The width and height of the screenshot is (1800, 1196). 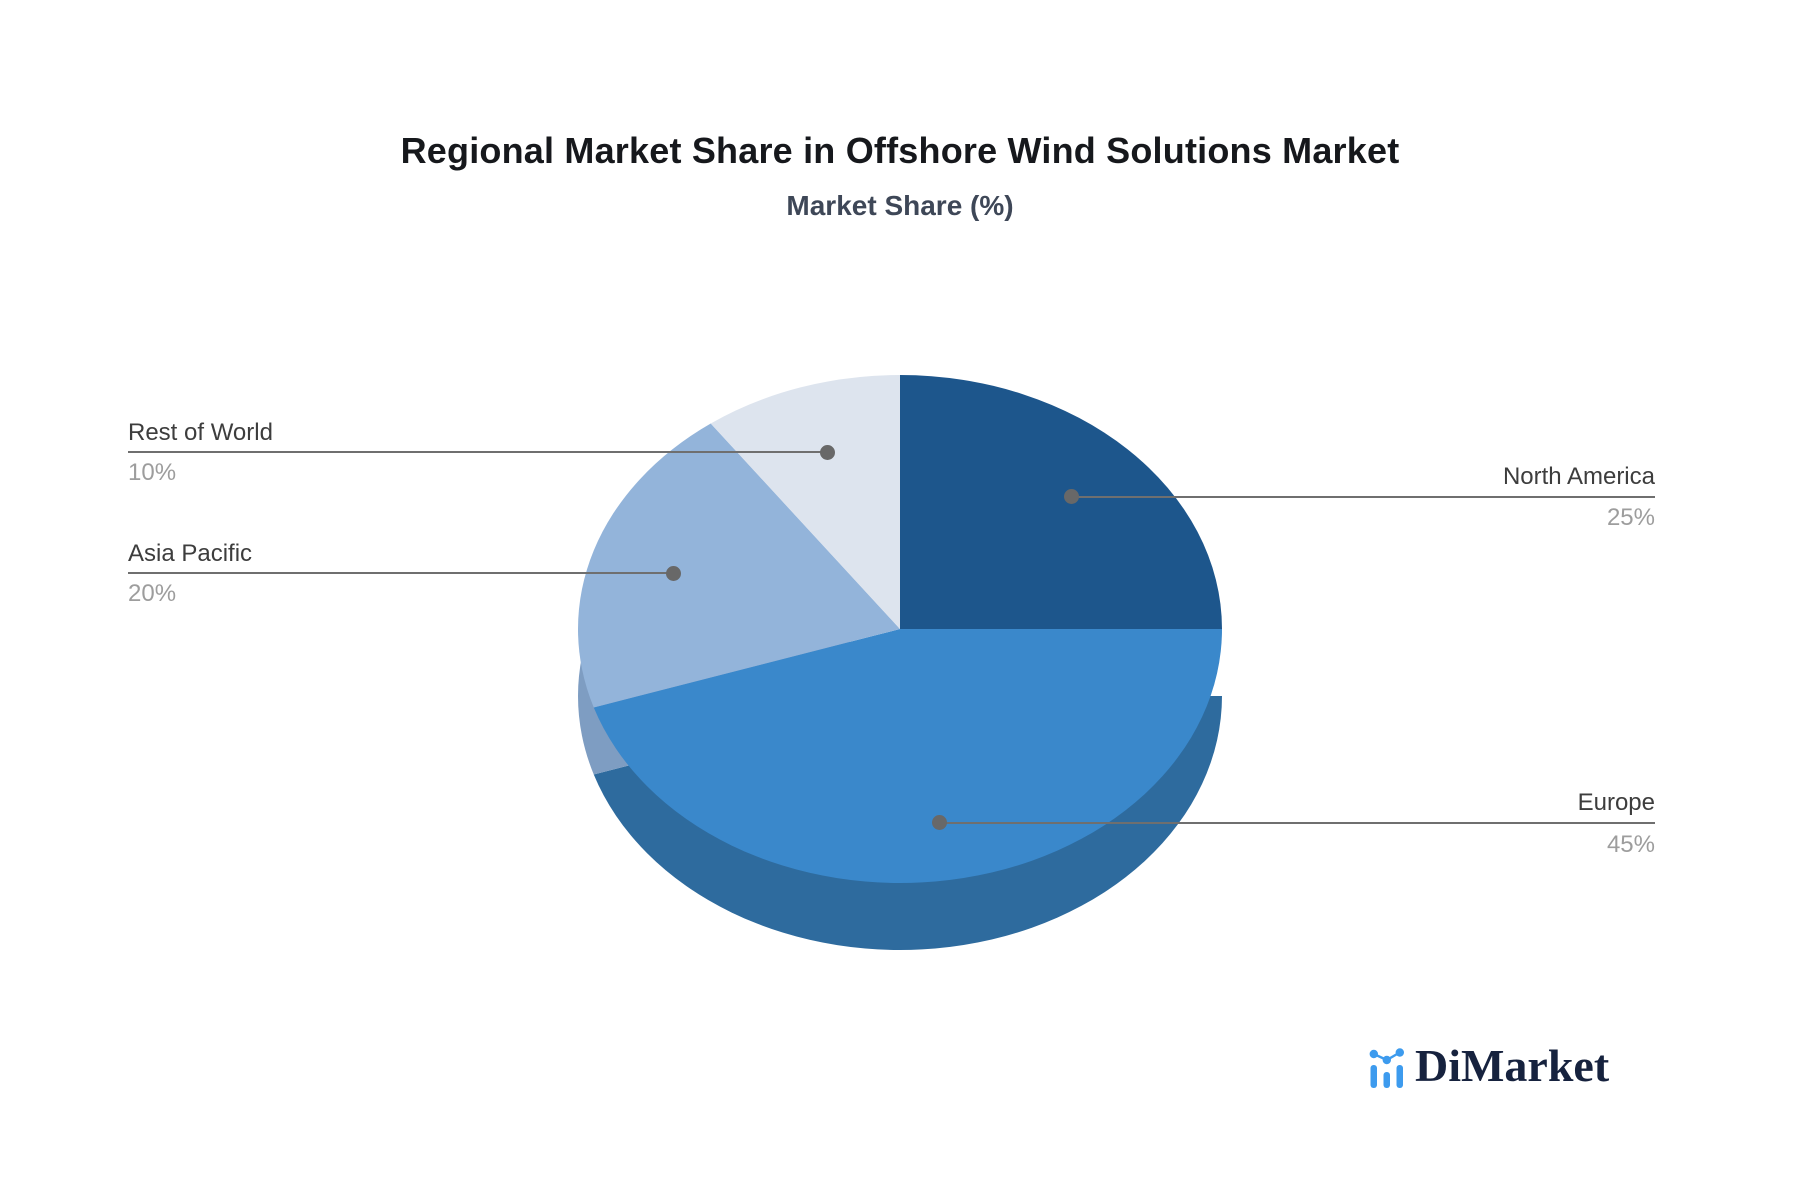 I want to click on slice-label-europe: Europe, so click(x=1616, y=802).